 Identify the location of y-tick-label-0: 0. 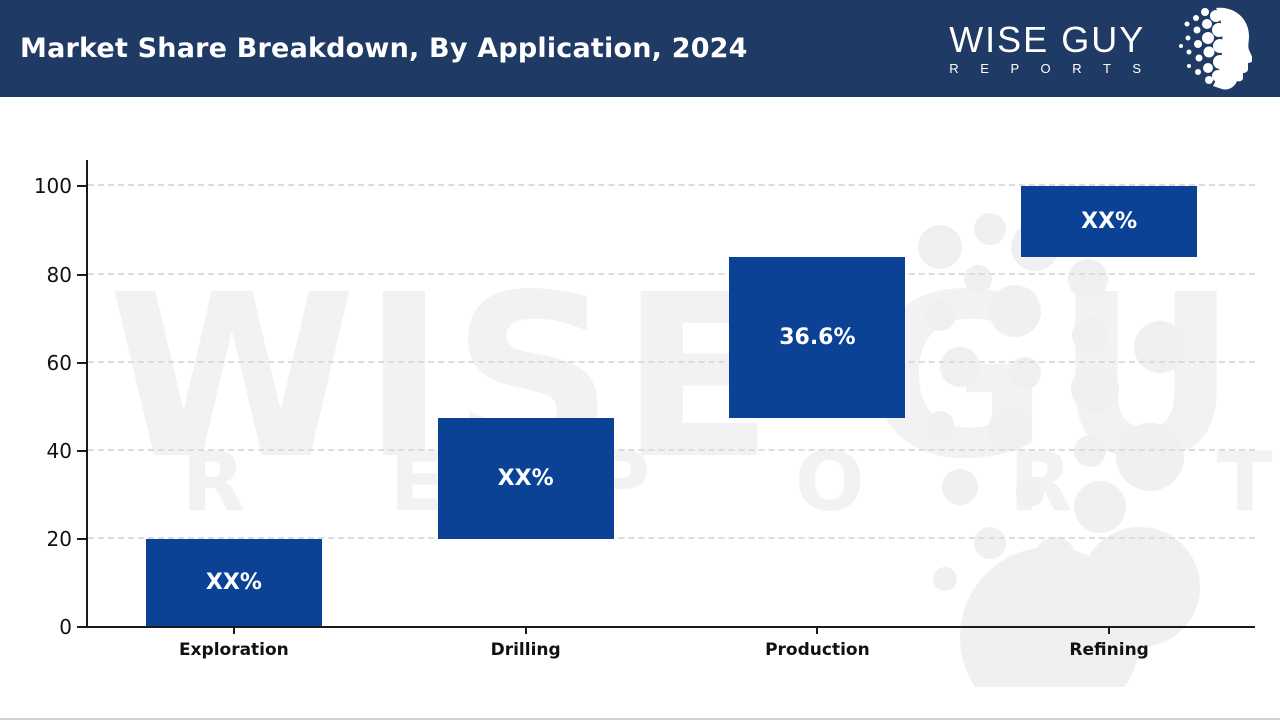
(65, 627).